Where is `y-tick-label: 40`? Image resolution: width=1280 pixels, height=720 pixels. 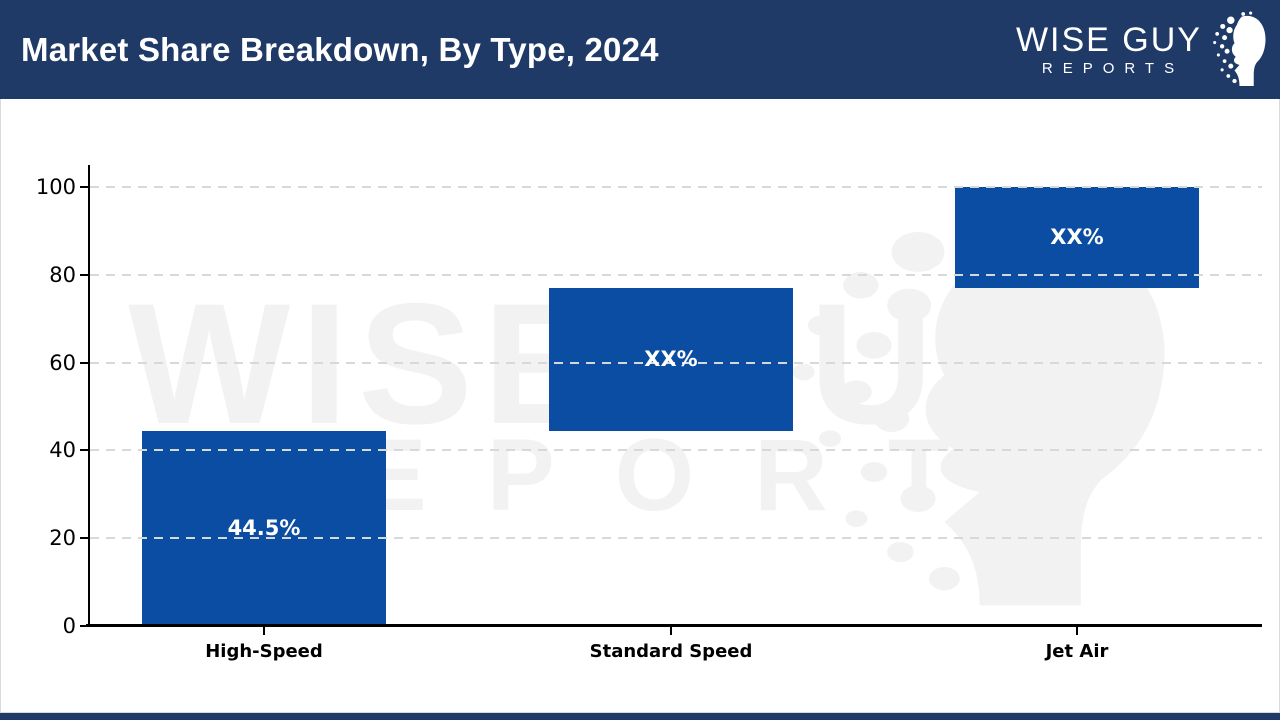
y-tick-label: 40 is located at coordinates (62, 450).